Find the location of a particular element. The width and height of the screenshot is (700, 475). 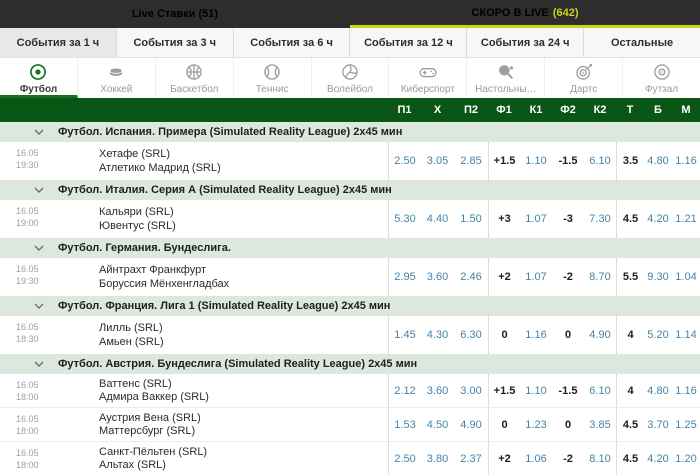

odds-t: 3.5 is located at coordinates (630, 161).